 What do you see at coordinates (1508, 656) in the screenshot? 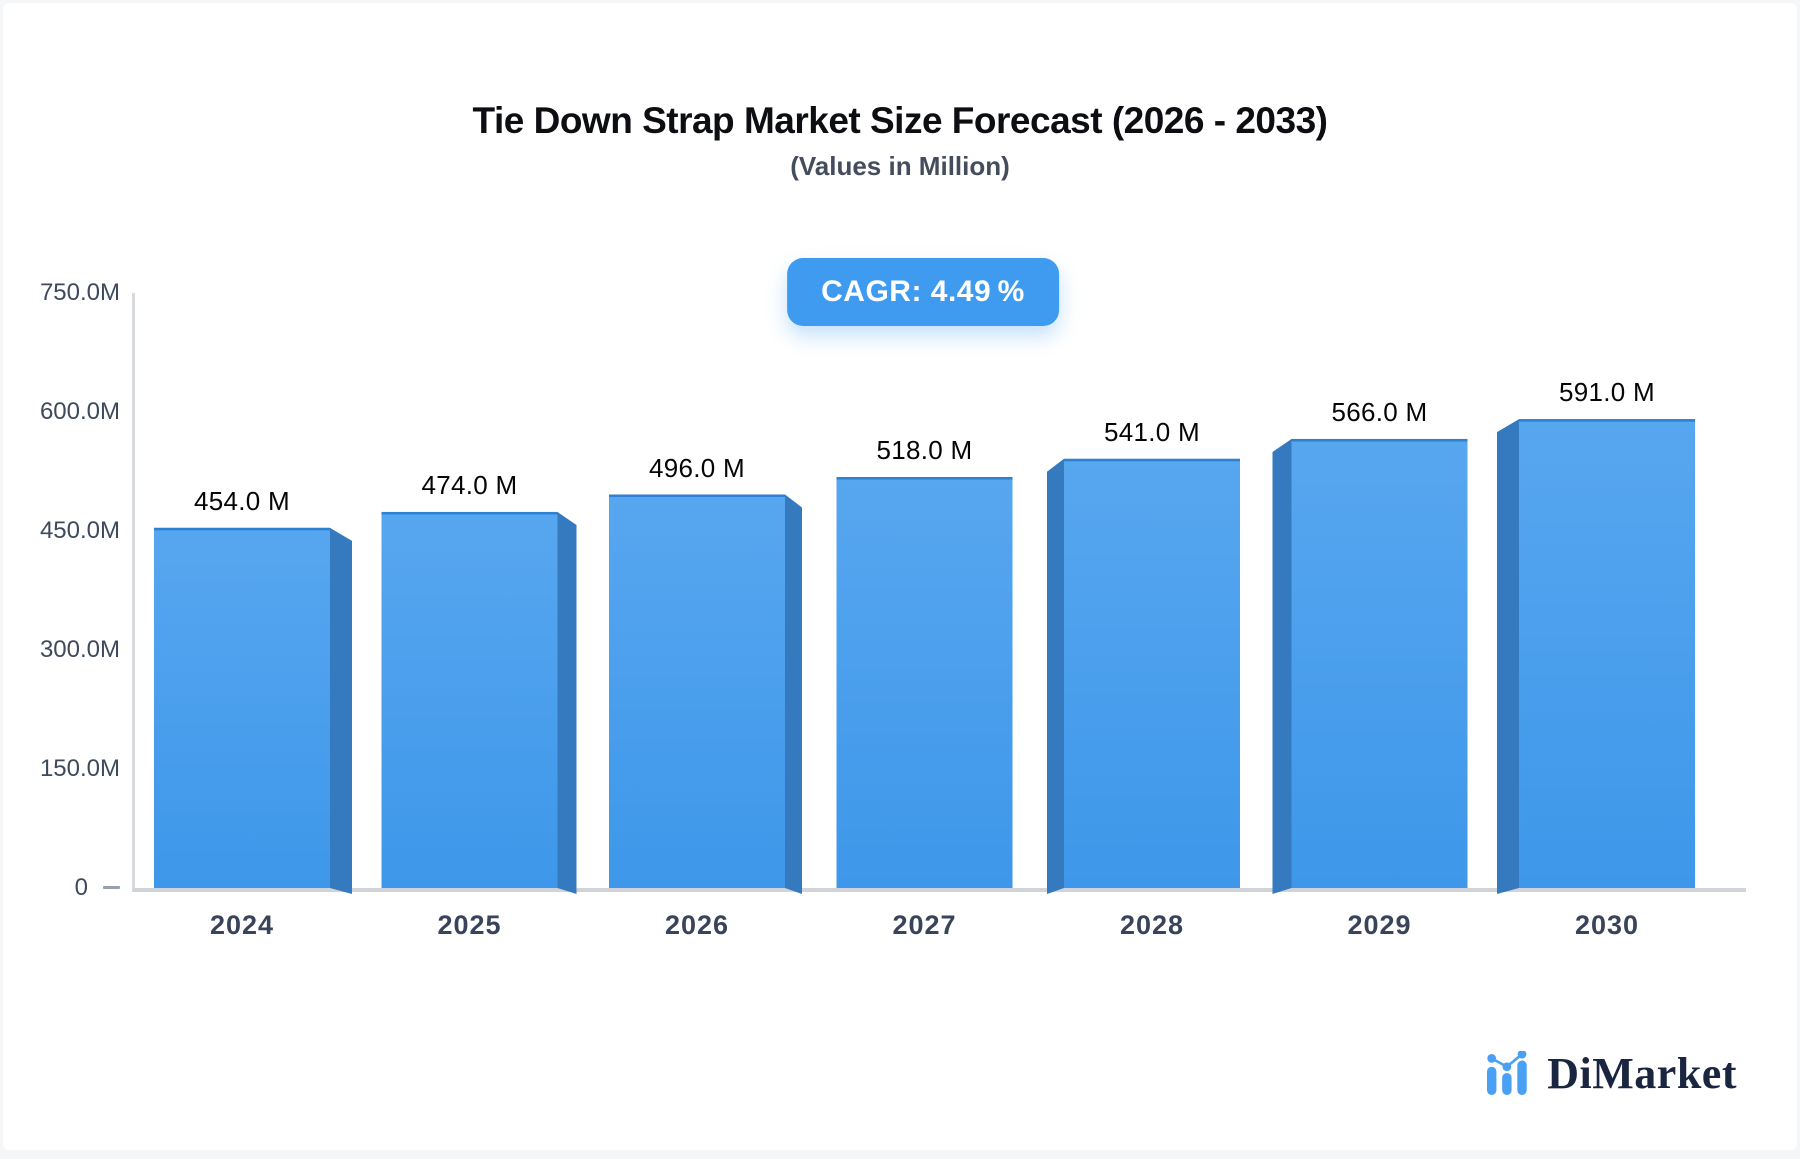
I see `bar-side-2030` at bounding box center [1508, 656].